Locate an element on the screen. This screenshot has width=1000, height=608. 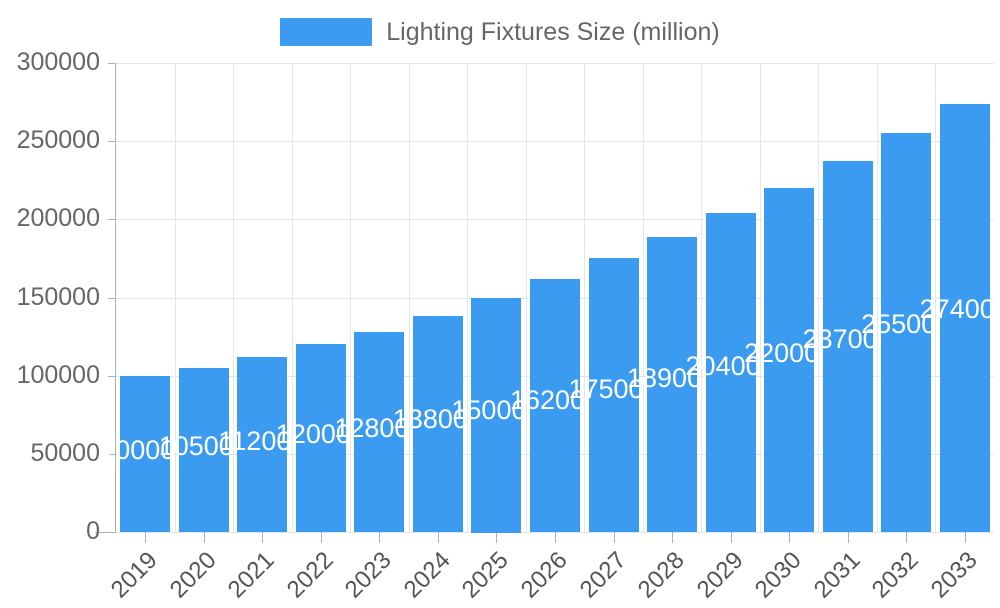
y-axis-tick-label: 100000 is located at coordinates (58, 374).